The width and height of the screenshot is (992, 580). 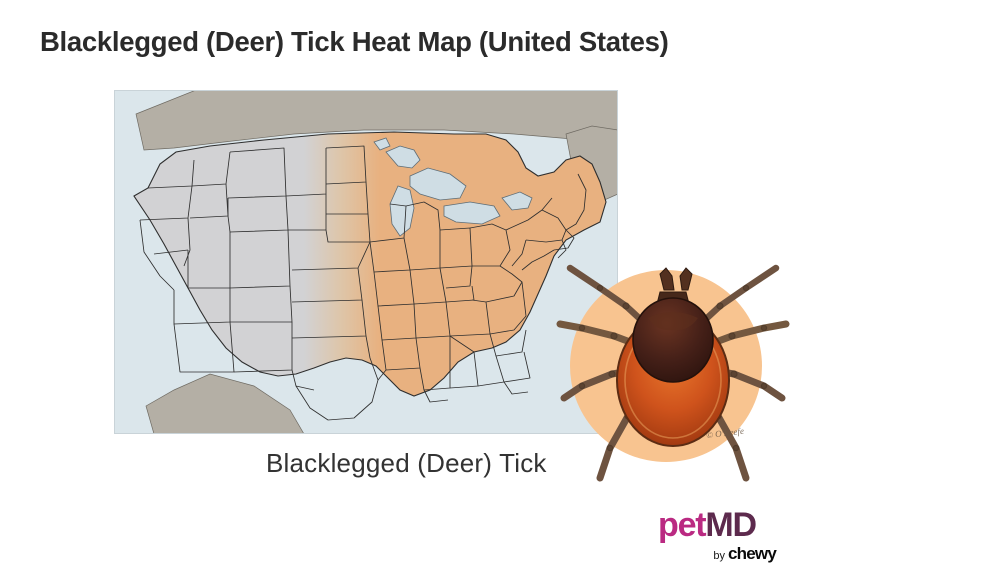 What do you see at coordinates (673, 340) in the screenshot?
I see `tick-scutum` at bounding box center [673, 340].